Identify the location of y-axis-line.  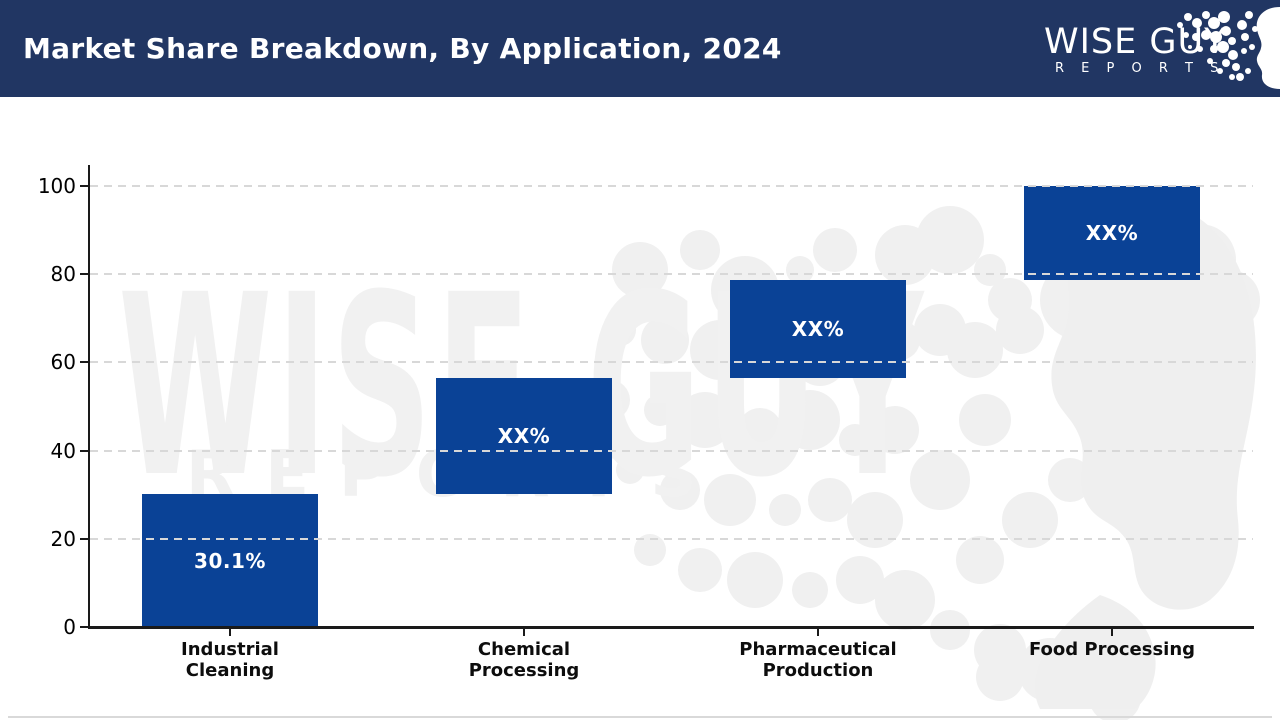
(89, 396).